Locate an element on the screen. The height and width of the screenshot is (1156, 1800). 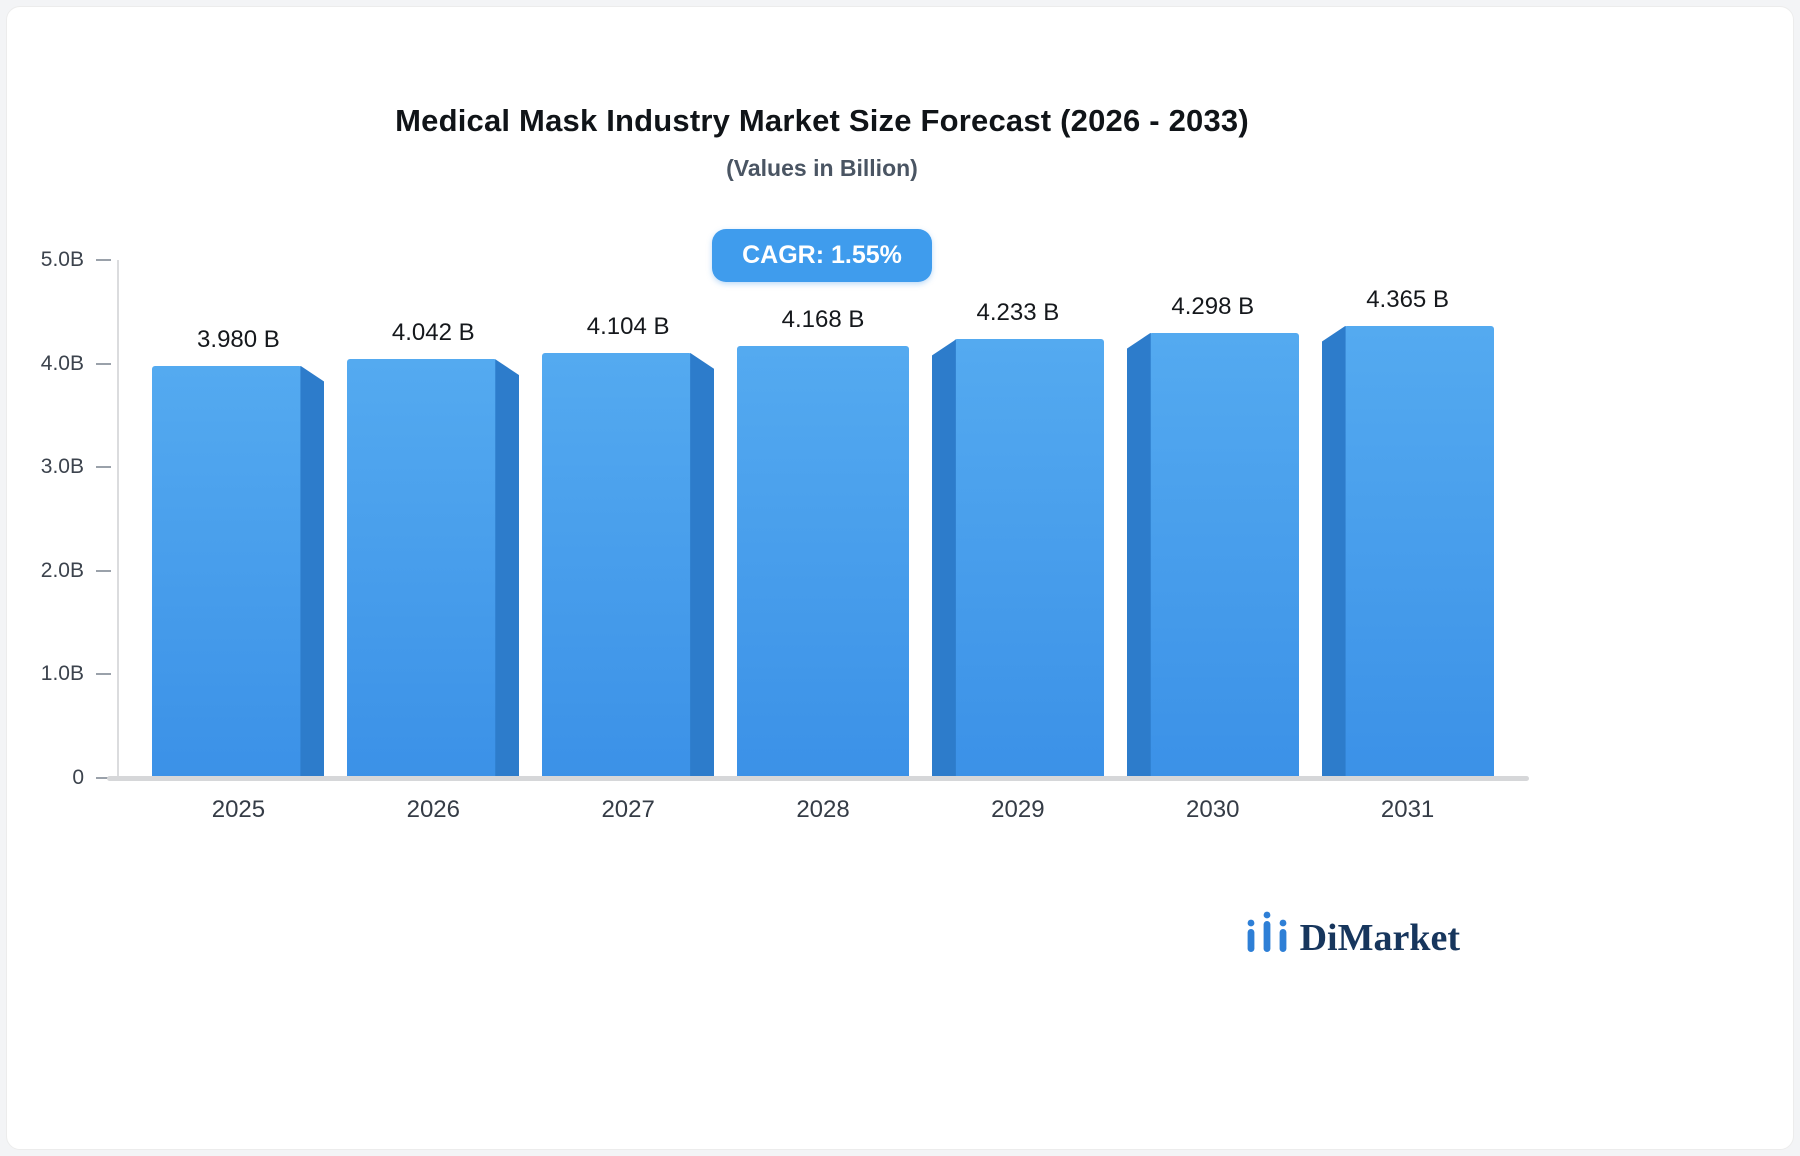
bar-2025: 3.980 B is located at coordinates (238, 552).